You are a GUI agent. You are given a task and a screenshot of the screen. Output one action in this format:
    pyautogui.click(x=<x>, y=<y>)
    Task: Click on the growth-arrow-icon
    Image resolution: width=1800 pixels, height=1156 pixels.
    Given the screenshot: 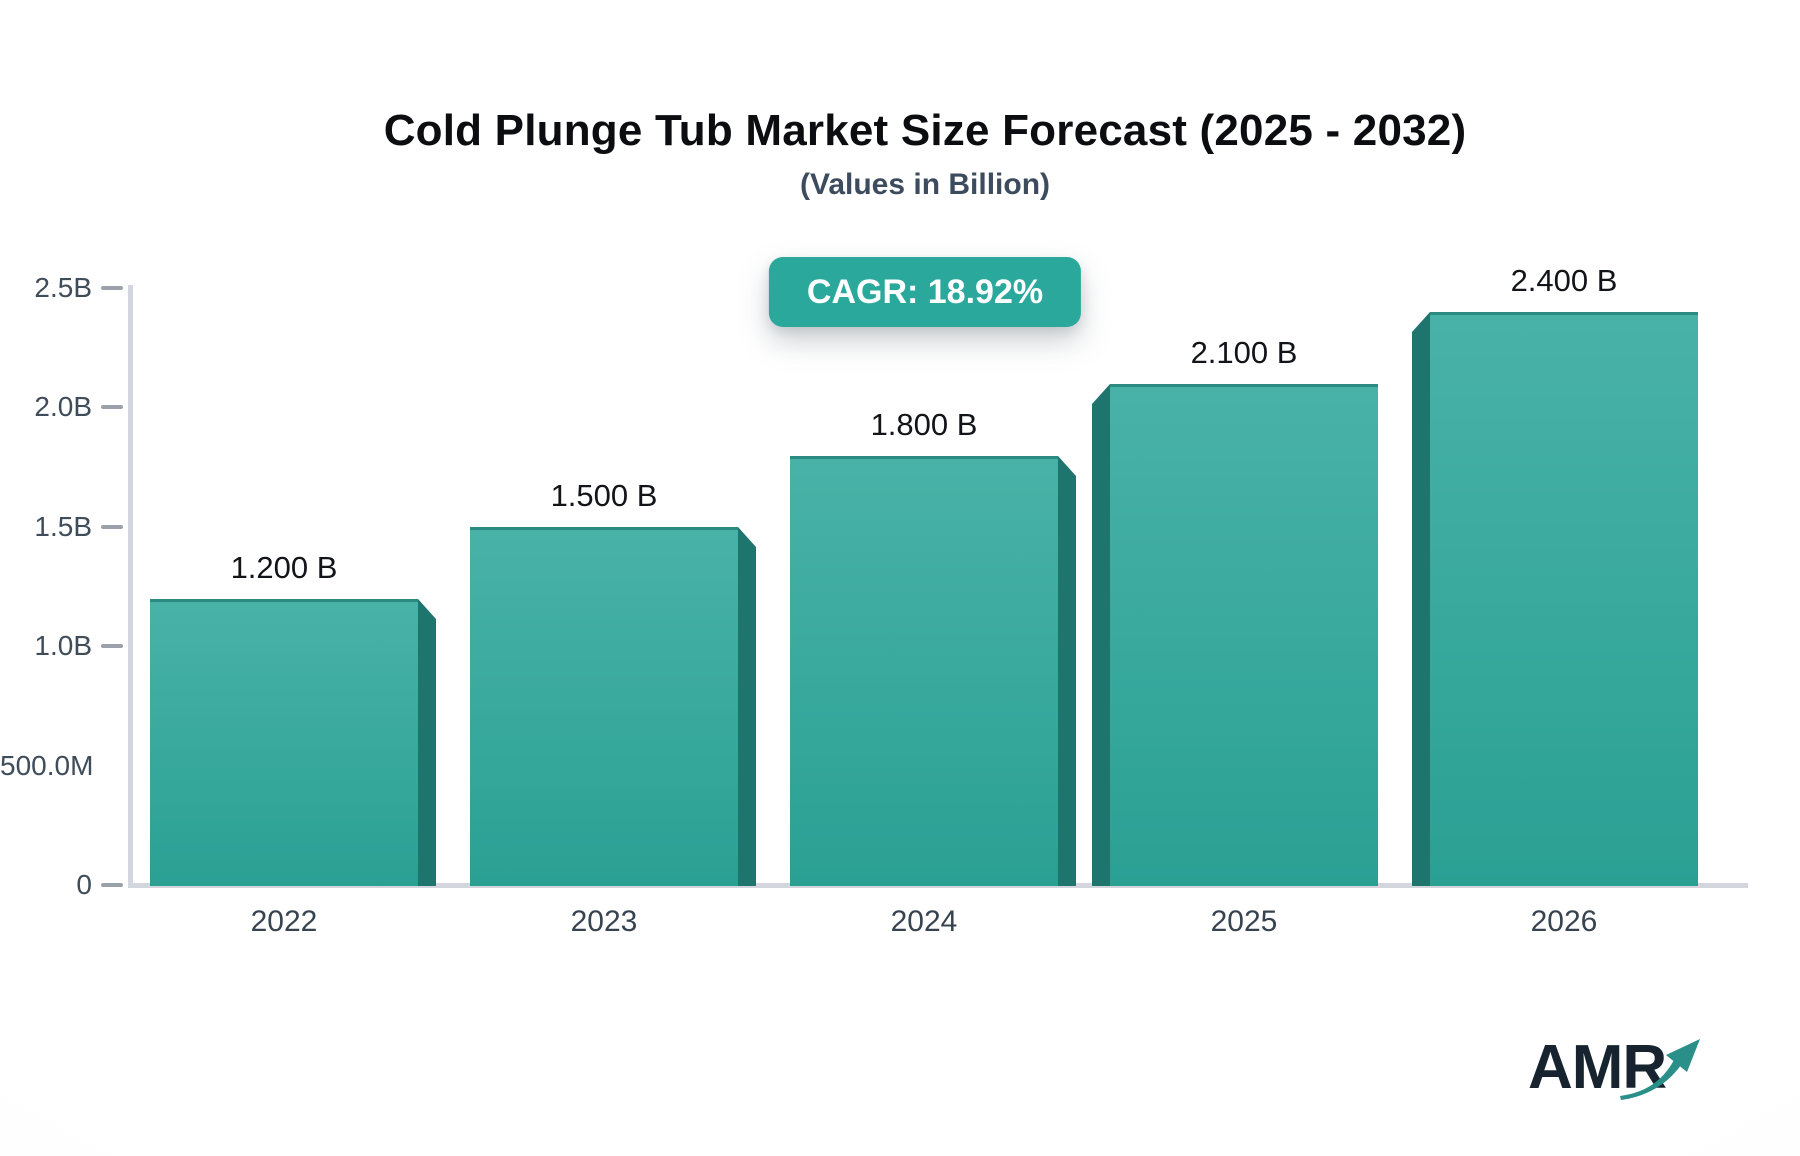 What is the action you would take?
    pyautogui.click(x=1660, y=1069)
    